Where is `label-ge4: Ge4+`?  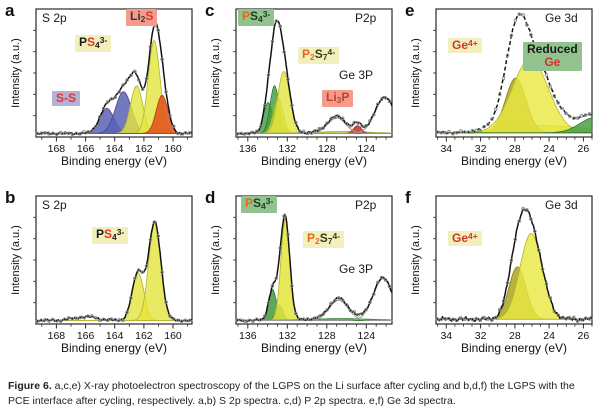
label-ge4: Ge4+ is located at coordinates (465, 239).